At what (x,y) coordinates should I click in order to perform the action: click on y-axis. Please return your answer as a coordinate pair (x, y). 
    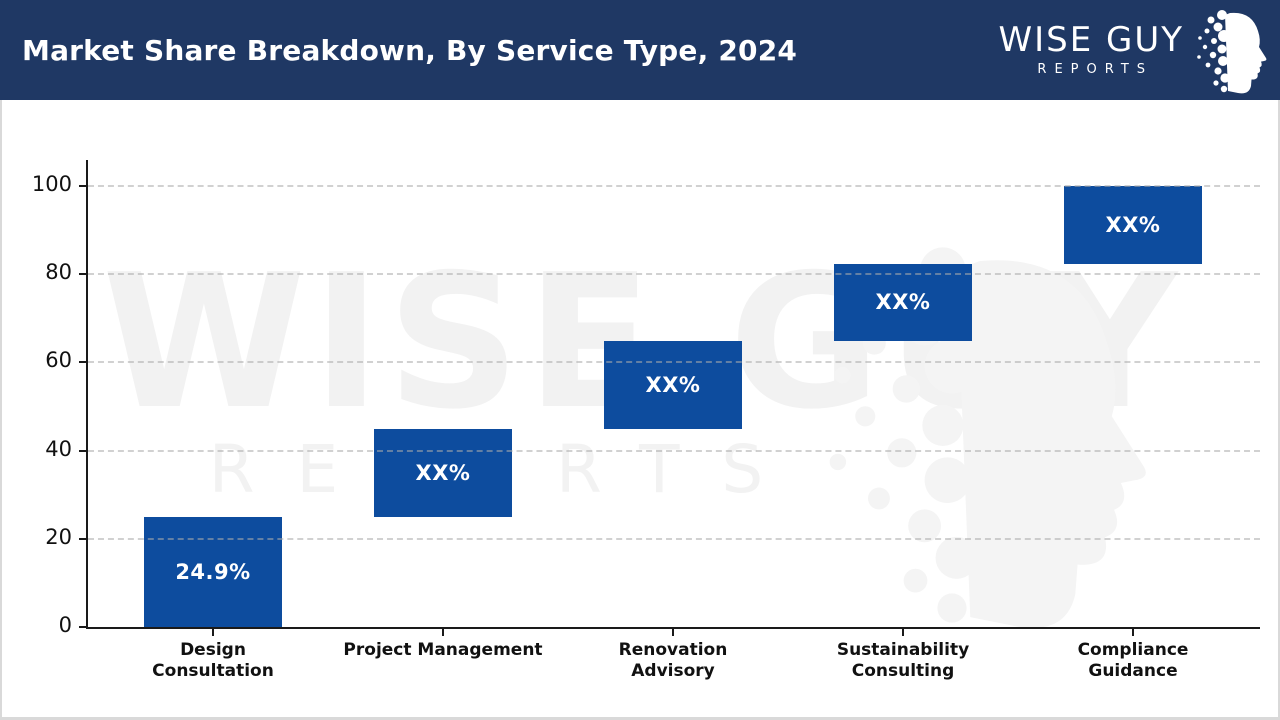
    Looking at the image, I should click on (87, 394).